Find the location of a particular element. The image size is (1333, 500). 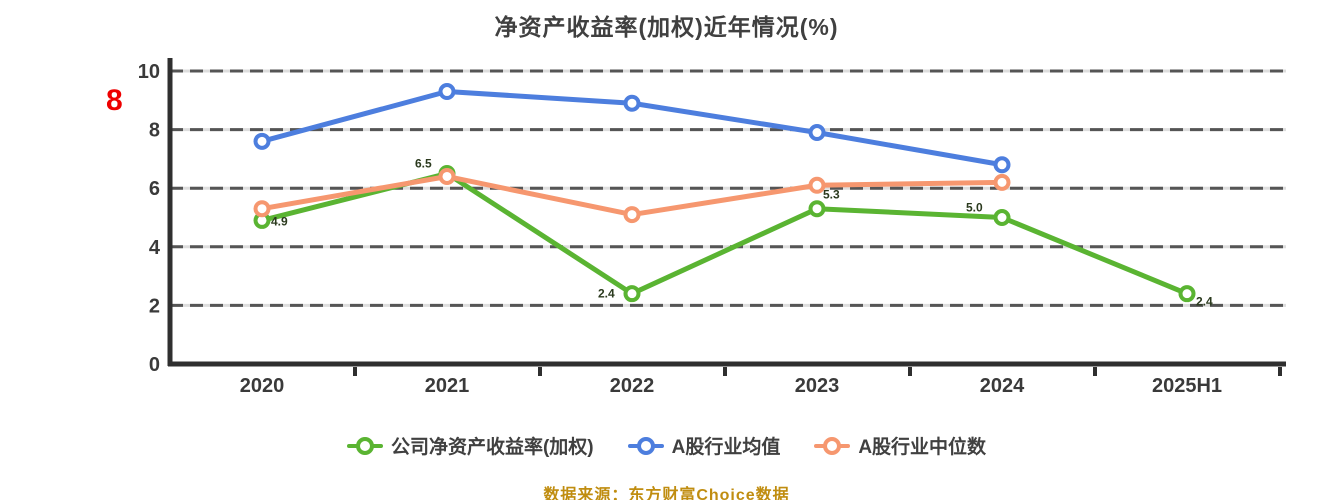

source-note: 数据来源：东方财富Choice数据 is located at coordinates (666, 493).